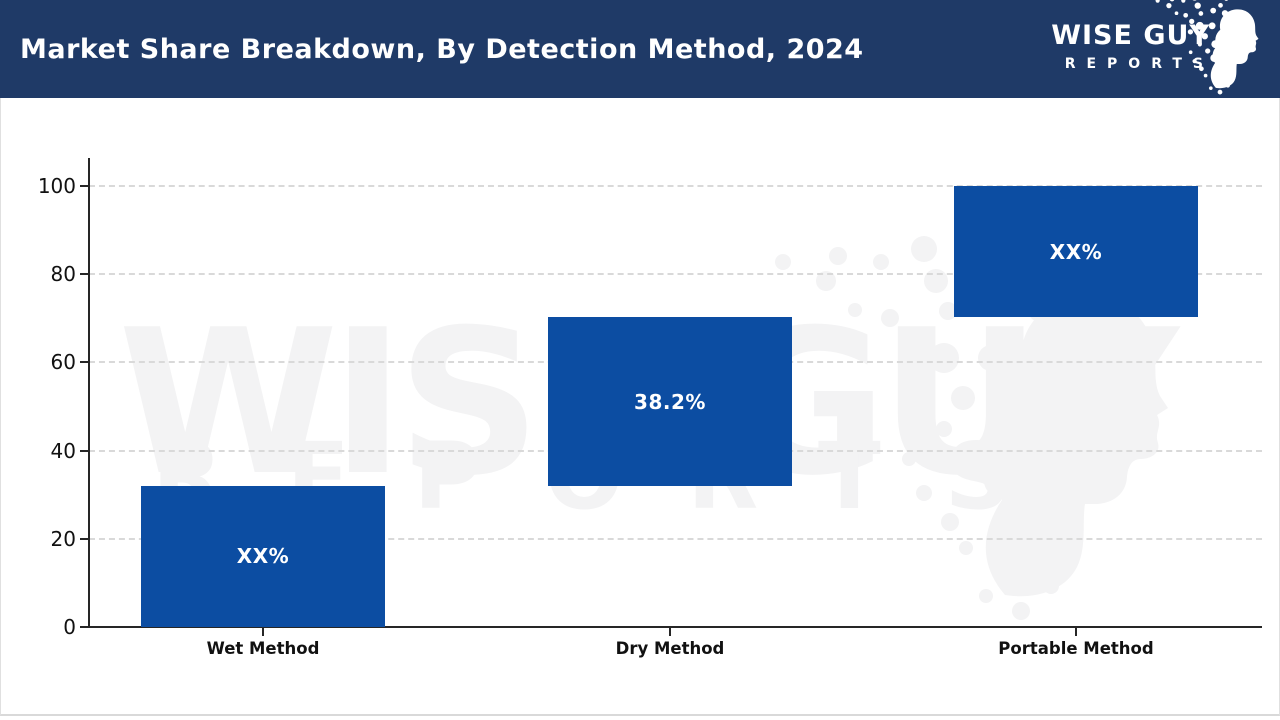 The height and width of the screenshot is (720, 1280). Describe the element at coordinates (1139, 64) in the screenshot. I see `logo-text-line2: REPORTS` at that location.